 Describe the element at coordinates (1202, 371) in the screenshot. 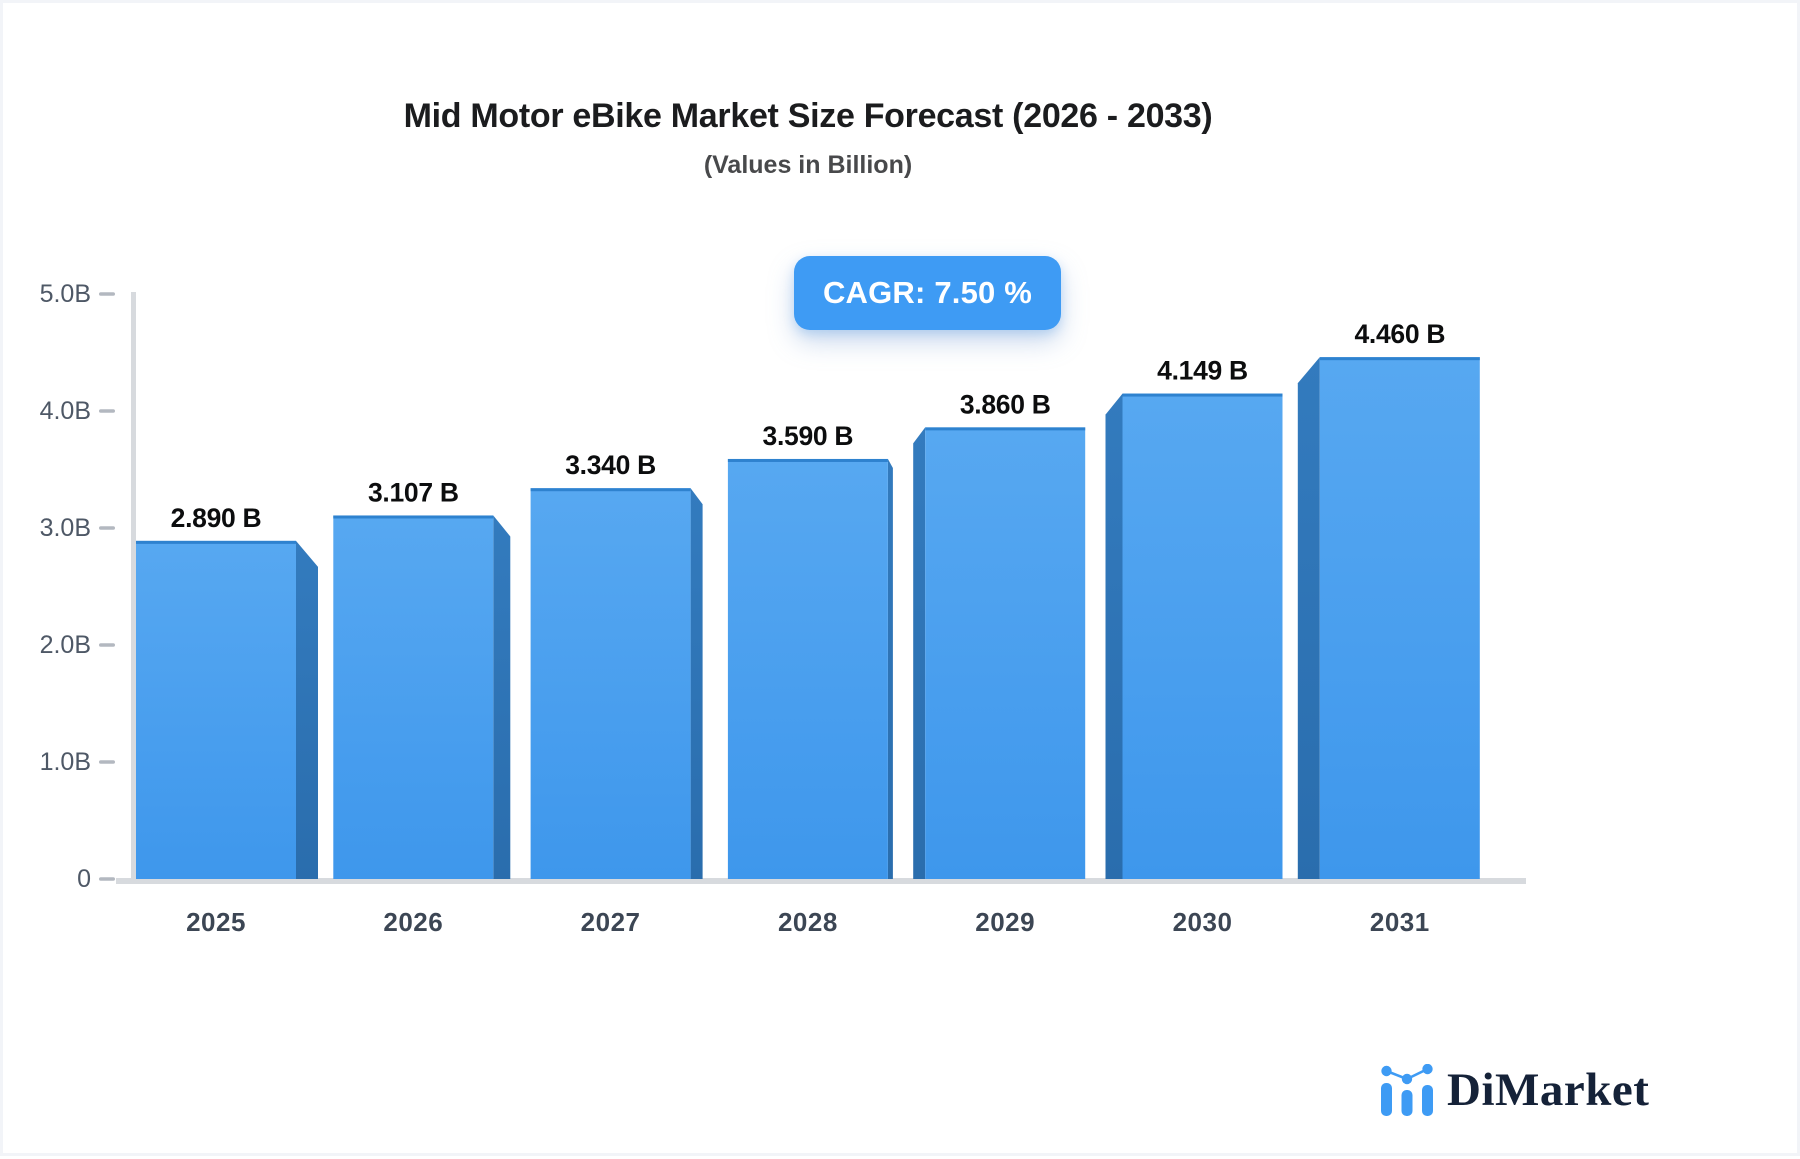

I see `bar-value-label: 4.149 B` at that location.